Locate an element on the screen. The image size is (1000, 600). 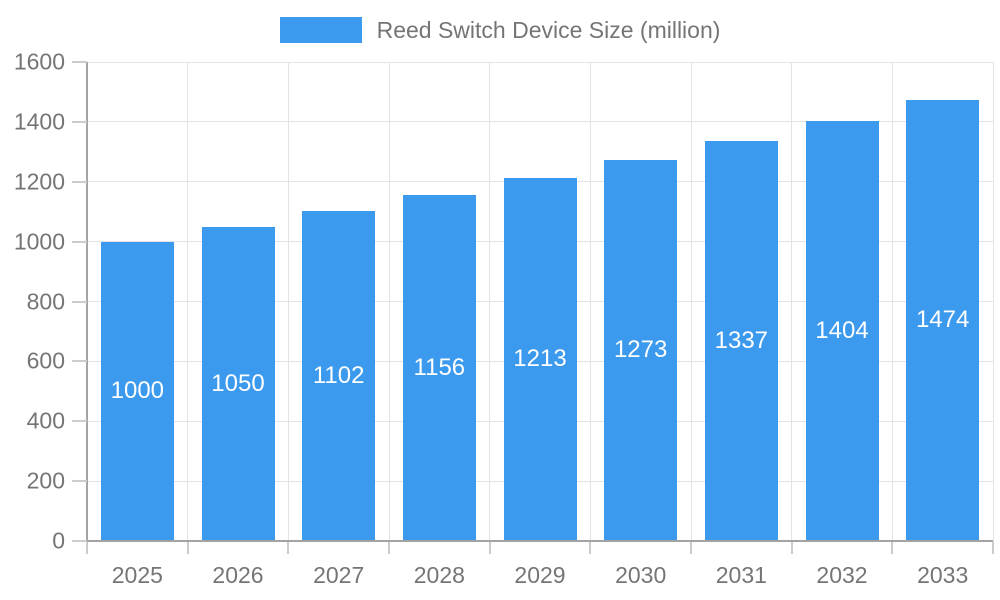
x-axis-label: 2027 is located at coordinates (339, 575).